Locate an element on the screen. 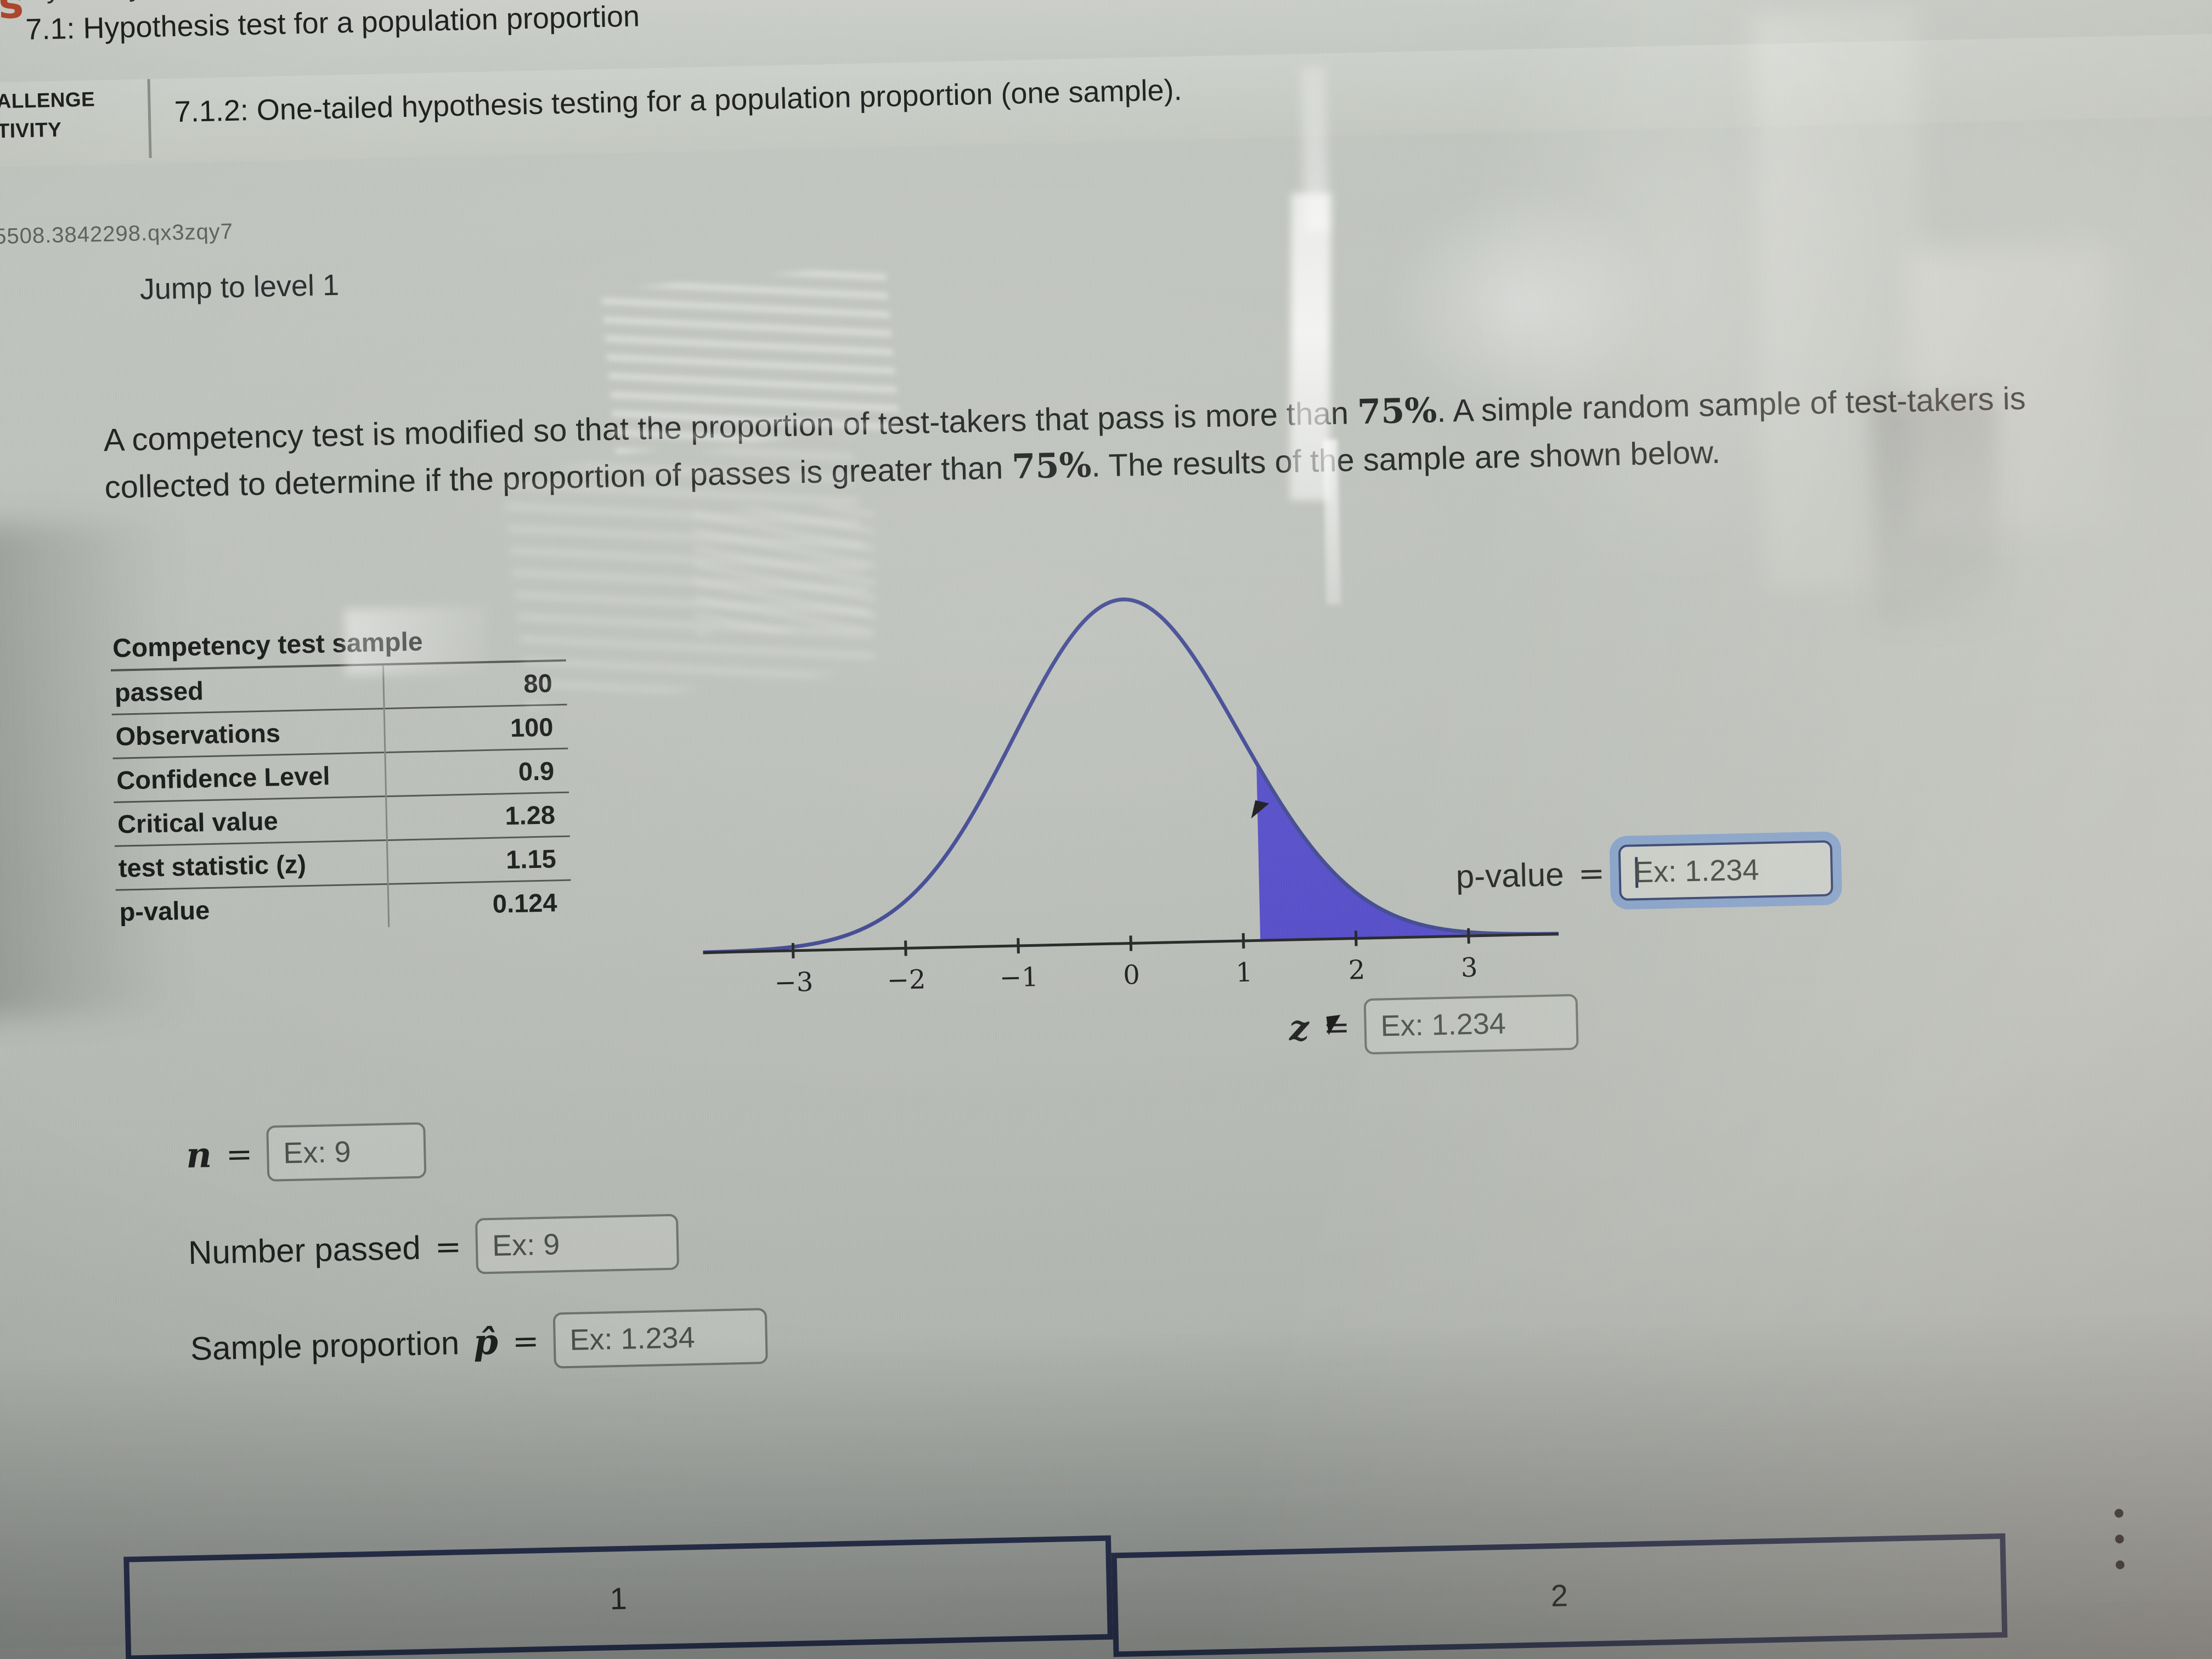  number-passed-label: Number passed is located at coordinates (304, 1250).